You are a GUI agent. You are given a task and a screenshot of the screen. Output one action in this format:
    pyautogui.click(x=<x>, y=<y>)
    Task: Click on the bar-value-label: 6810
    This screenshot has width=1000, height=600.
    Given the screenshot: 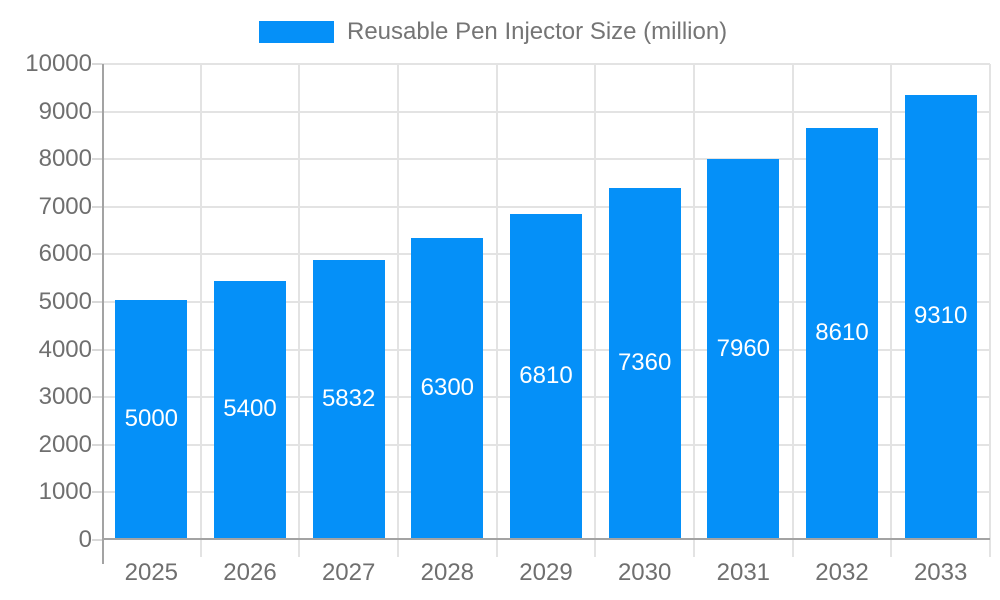 What is the action you would take?
    pyautogui.click(x=546, y=375)
    